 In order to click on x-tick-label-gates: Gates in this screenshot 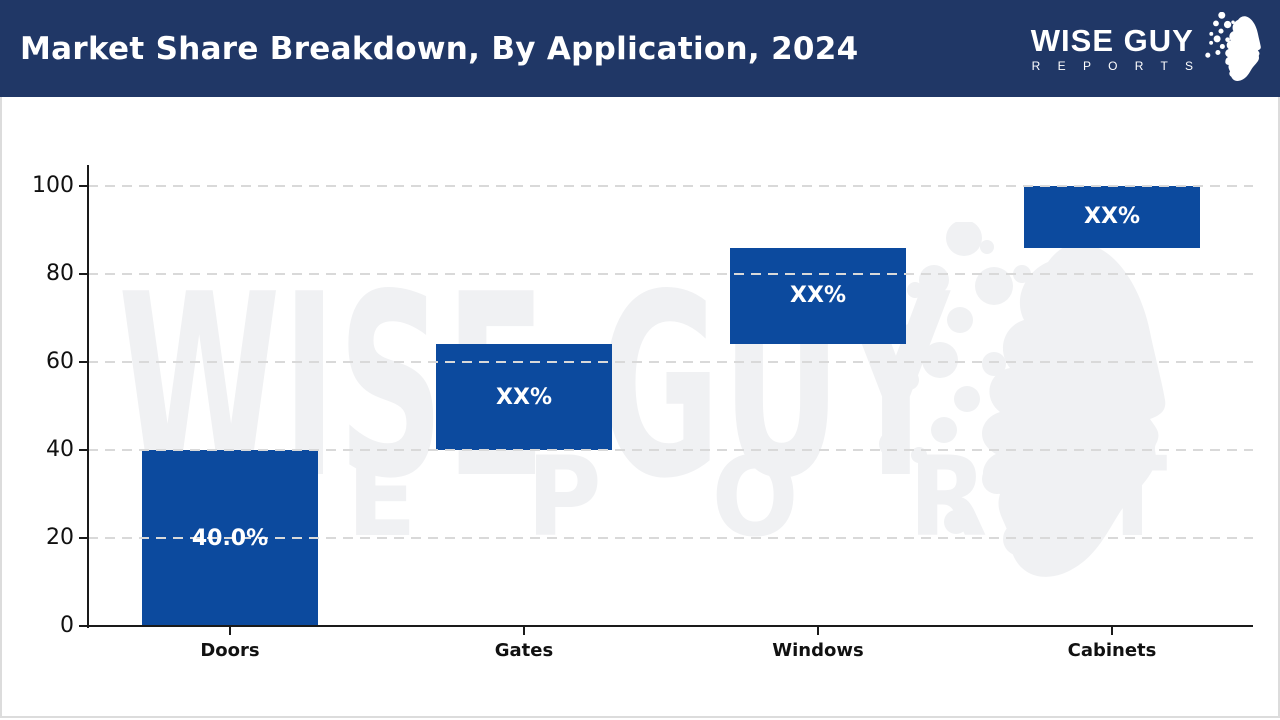, I will do `click(524, 650)`.